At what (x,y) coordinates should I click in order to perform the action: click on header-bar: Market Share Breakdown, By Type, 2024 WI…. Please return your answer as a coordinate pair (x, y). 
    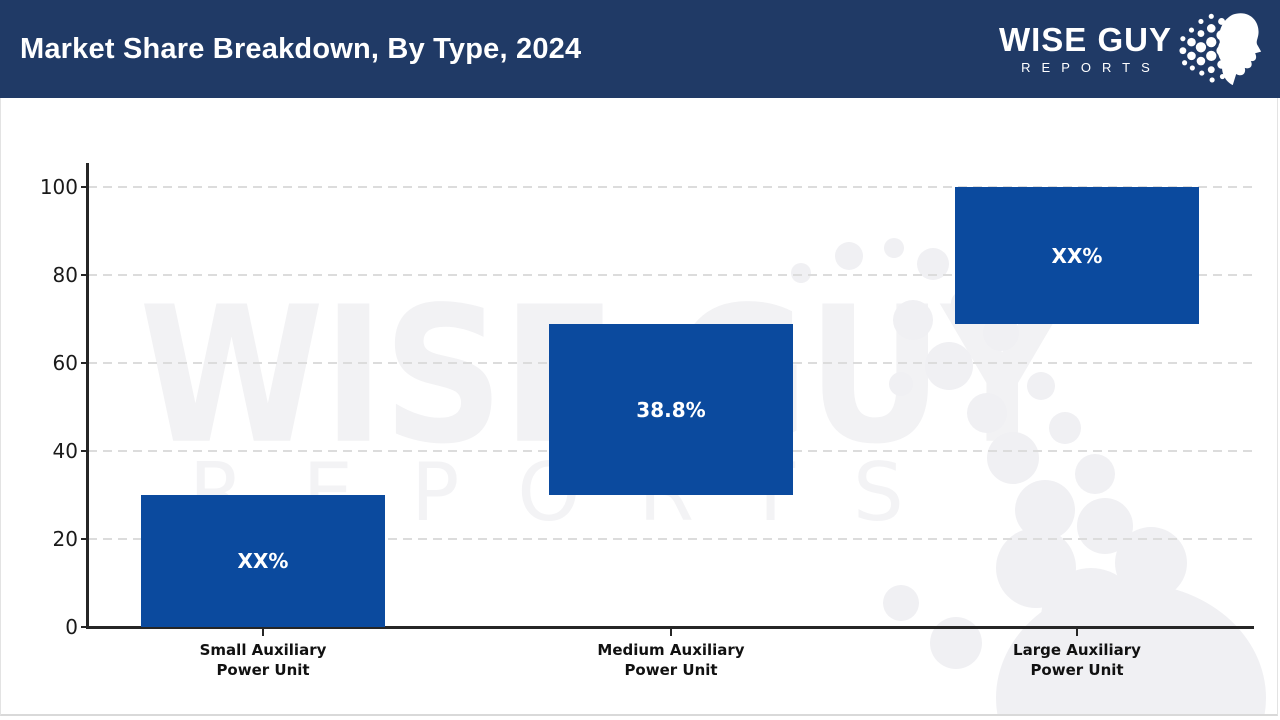
    Looking at the image, I should click on (640, 49).